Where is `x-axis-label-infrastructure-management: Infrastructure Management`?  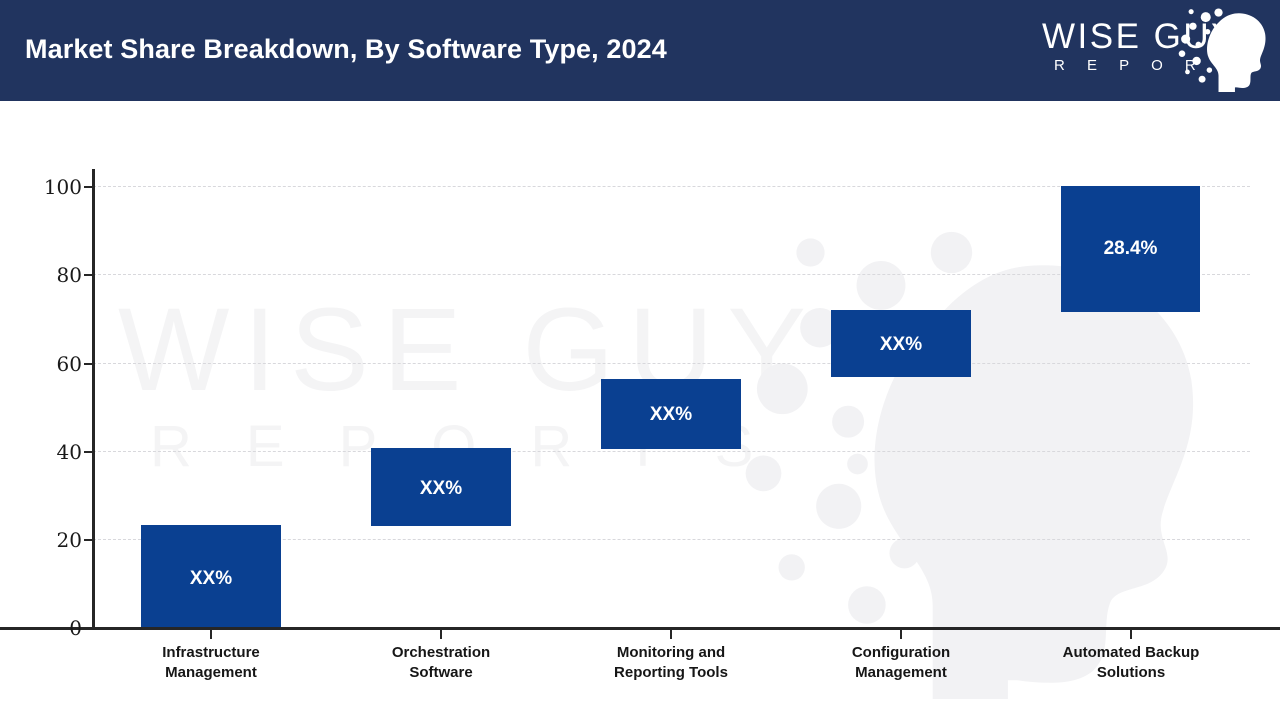
x-axis-label-infrastructure-management: Infrastructure Management is located at coordinates (211, 663).